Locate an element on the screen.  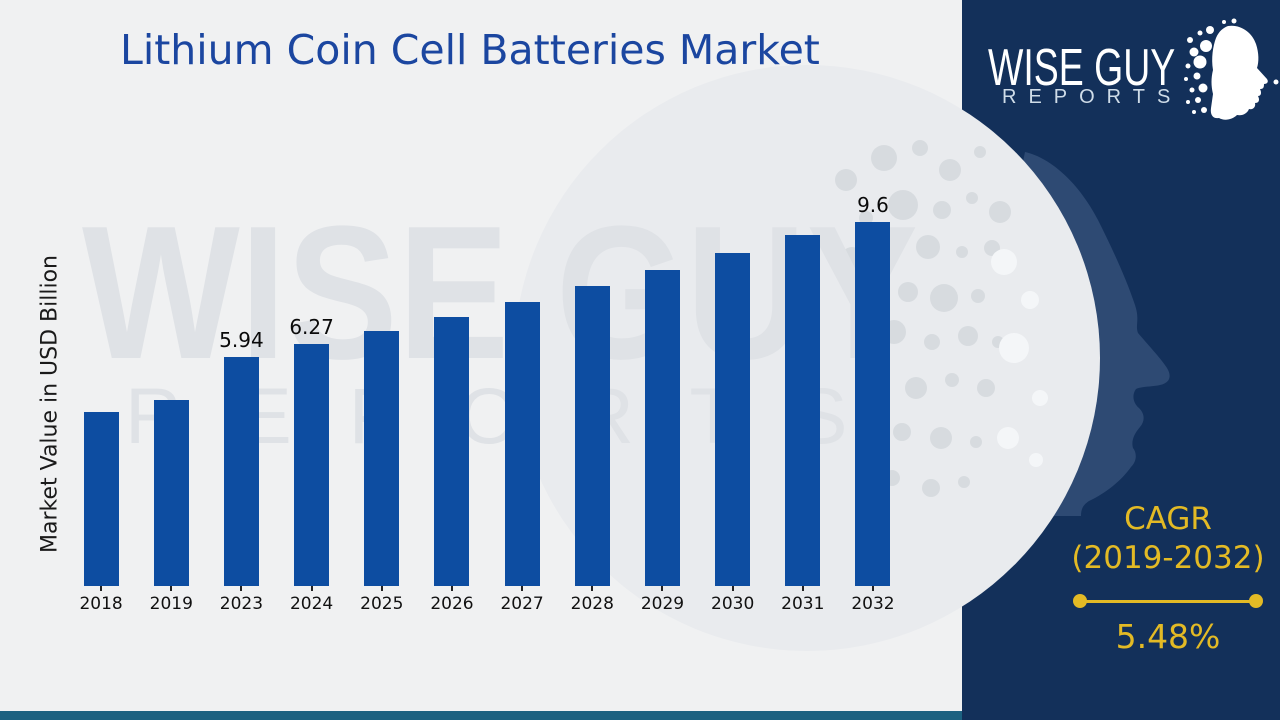
chart-column: 2030 is located at coordinates (733, 404).